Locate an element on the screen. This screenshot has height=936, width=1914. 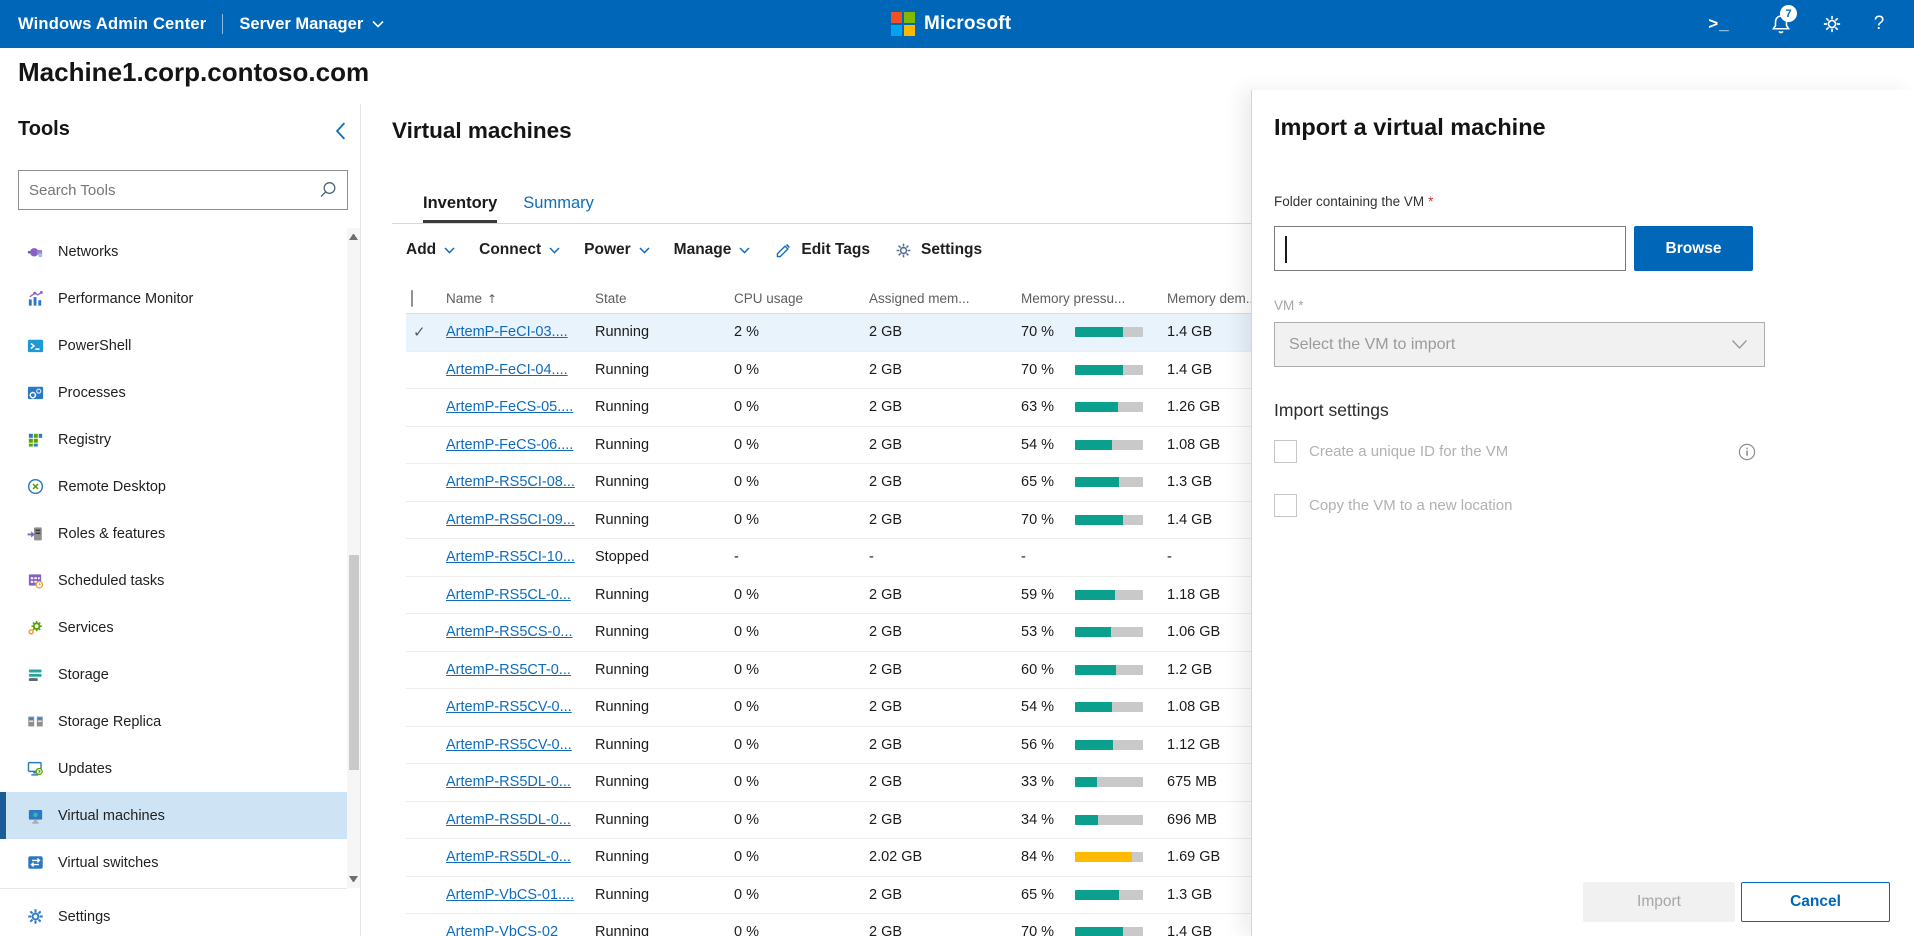
select-all-checkbox is located at coordinates (412, 298).